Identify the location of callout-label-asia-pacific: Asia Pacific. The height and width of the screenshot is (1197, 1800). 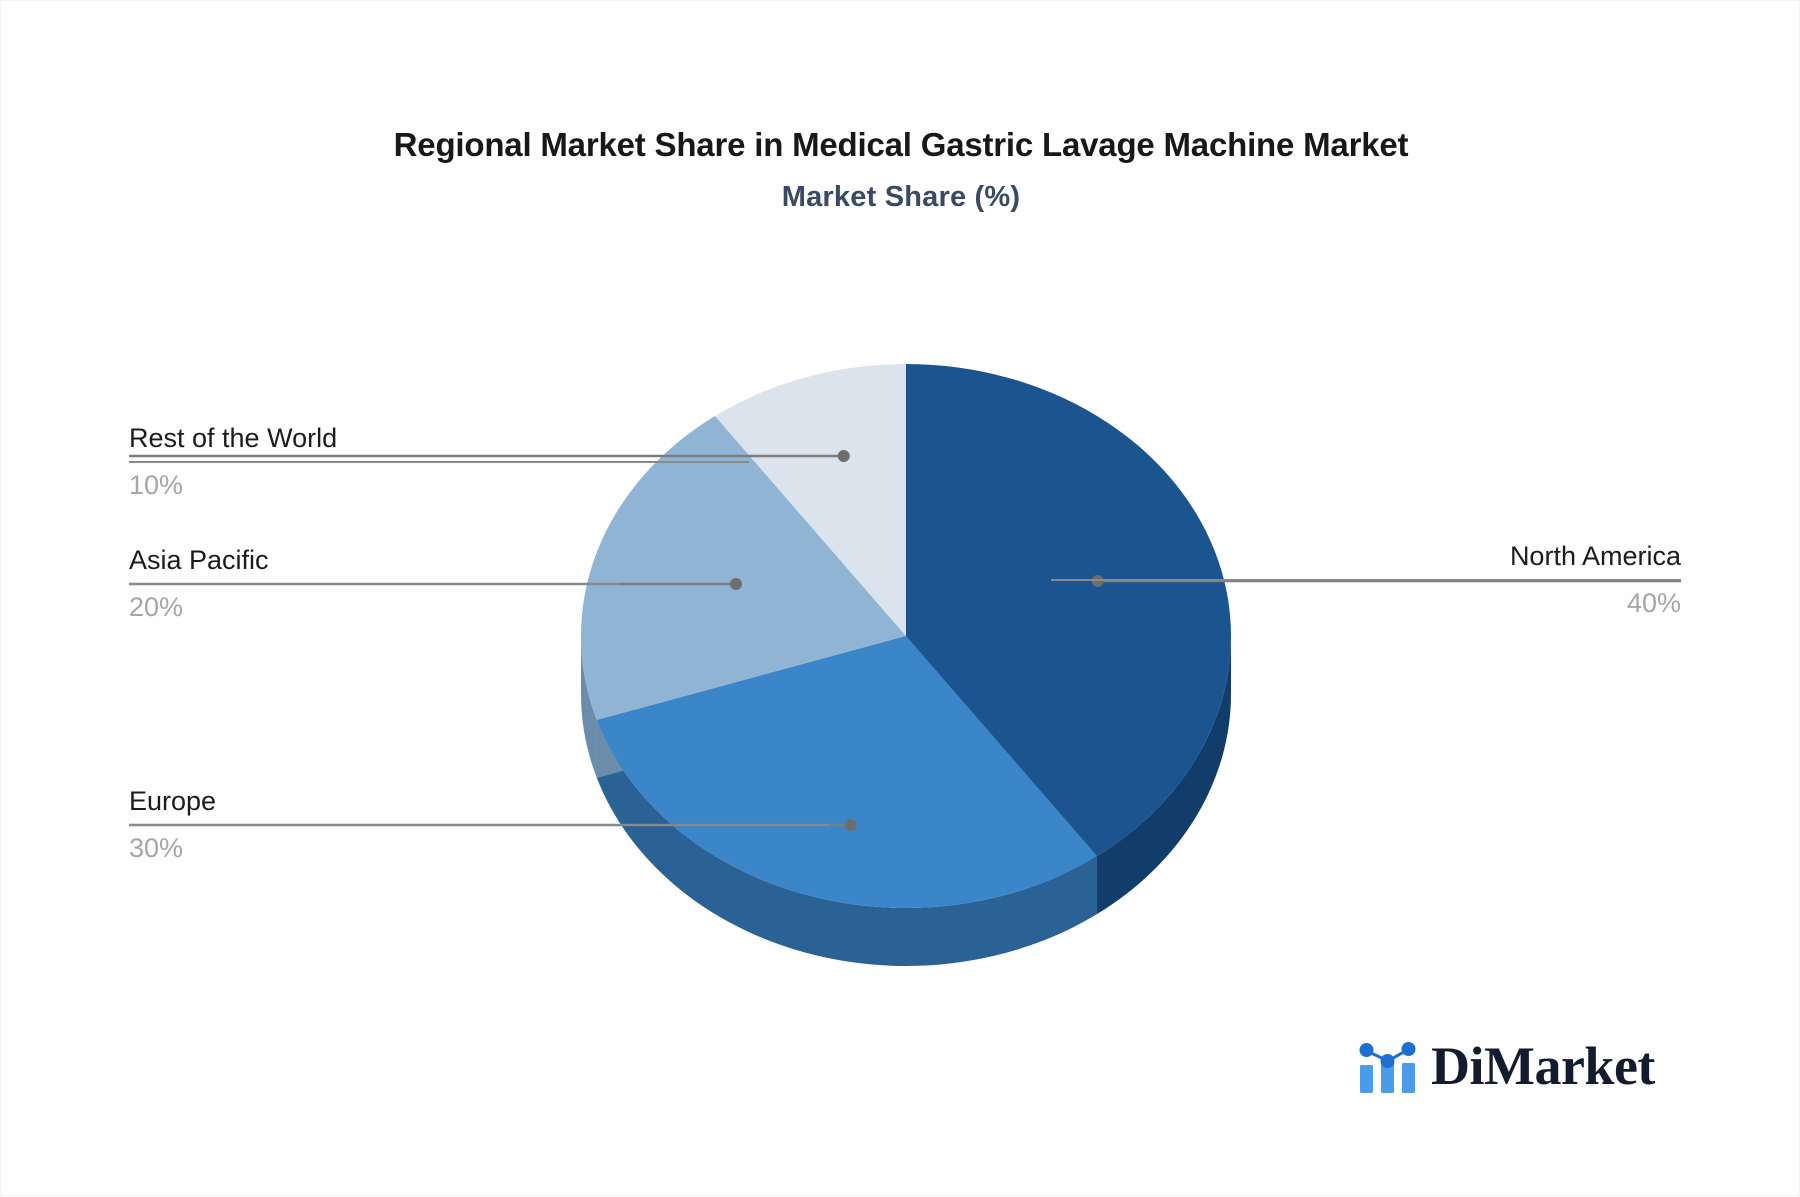
(199, 560).